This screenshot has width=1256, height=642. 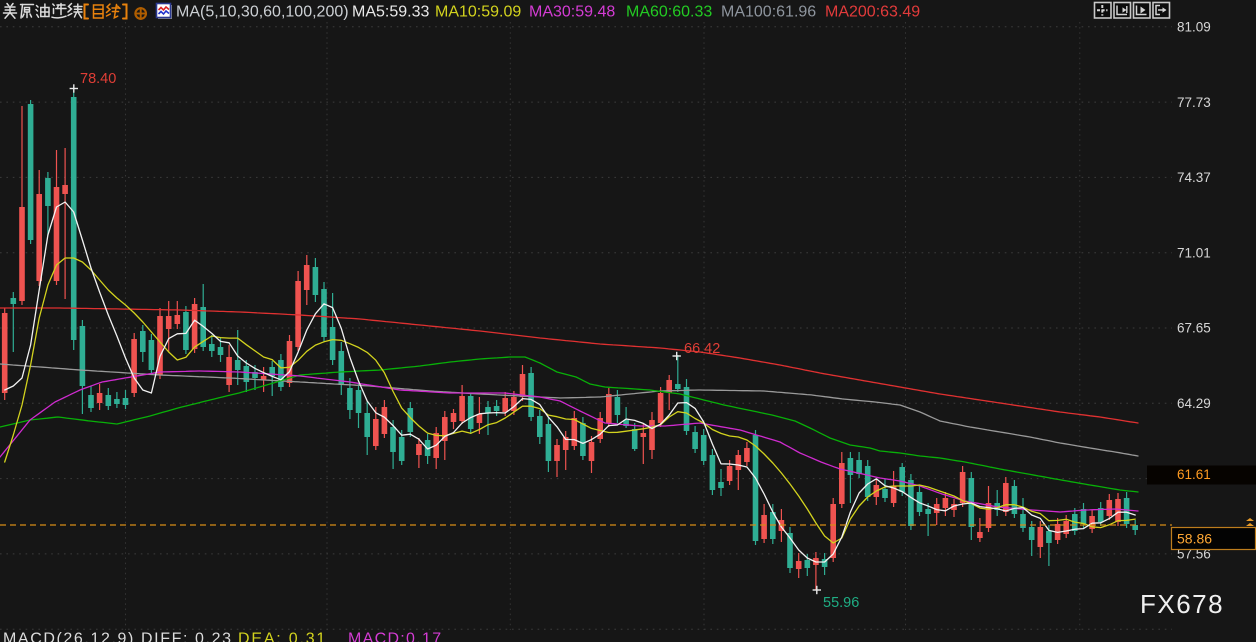 I want to click on svg-text: MA100:61.96, so click(x=768, y=12).